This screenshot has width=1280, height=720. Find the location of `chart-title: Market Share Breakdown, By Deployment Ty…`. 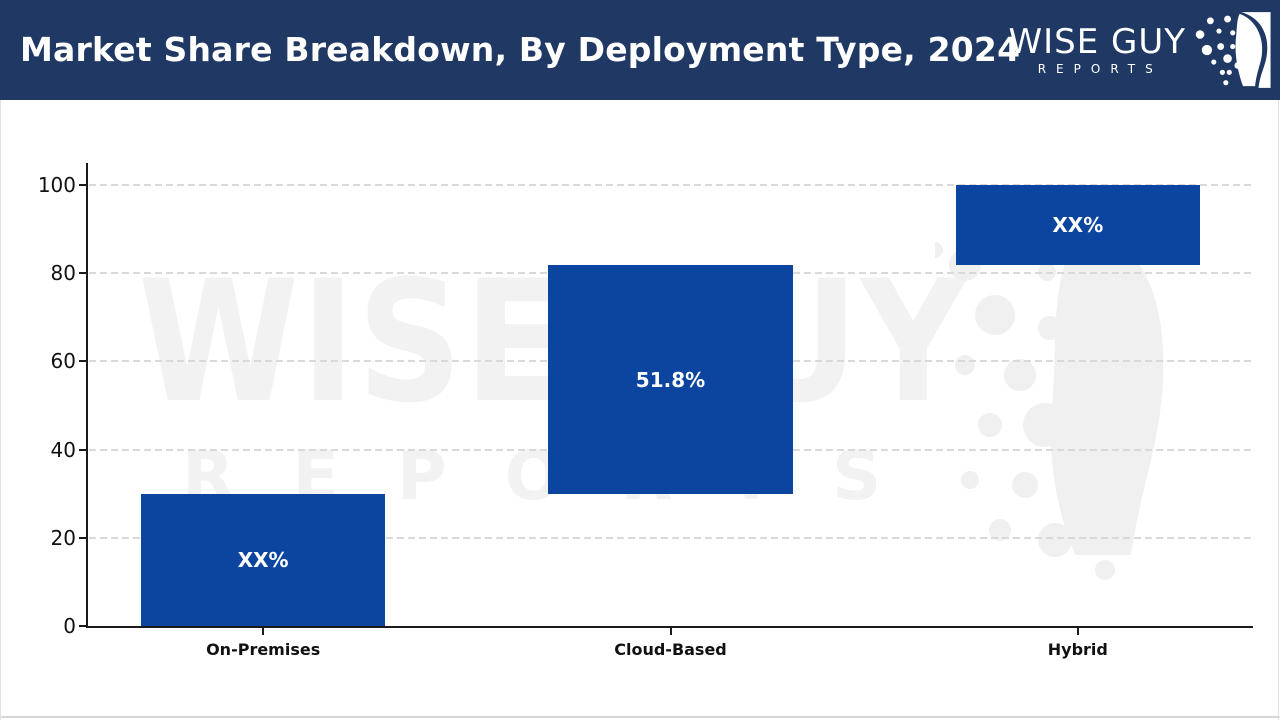

chart-title: Market Share Breakdown, By Deployment Ty… is located at coordinates (520, 49).